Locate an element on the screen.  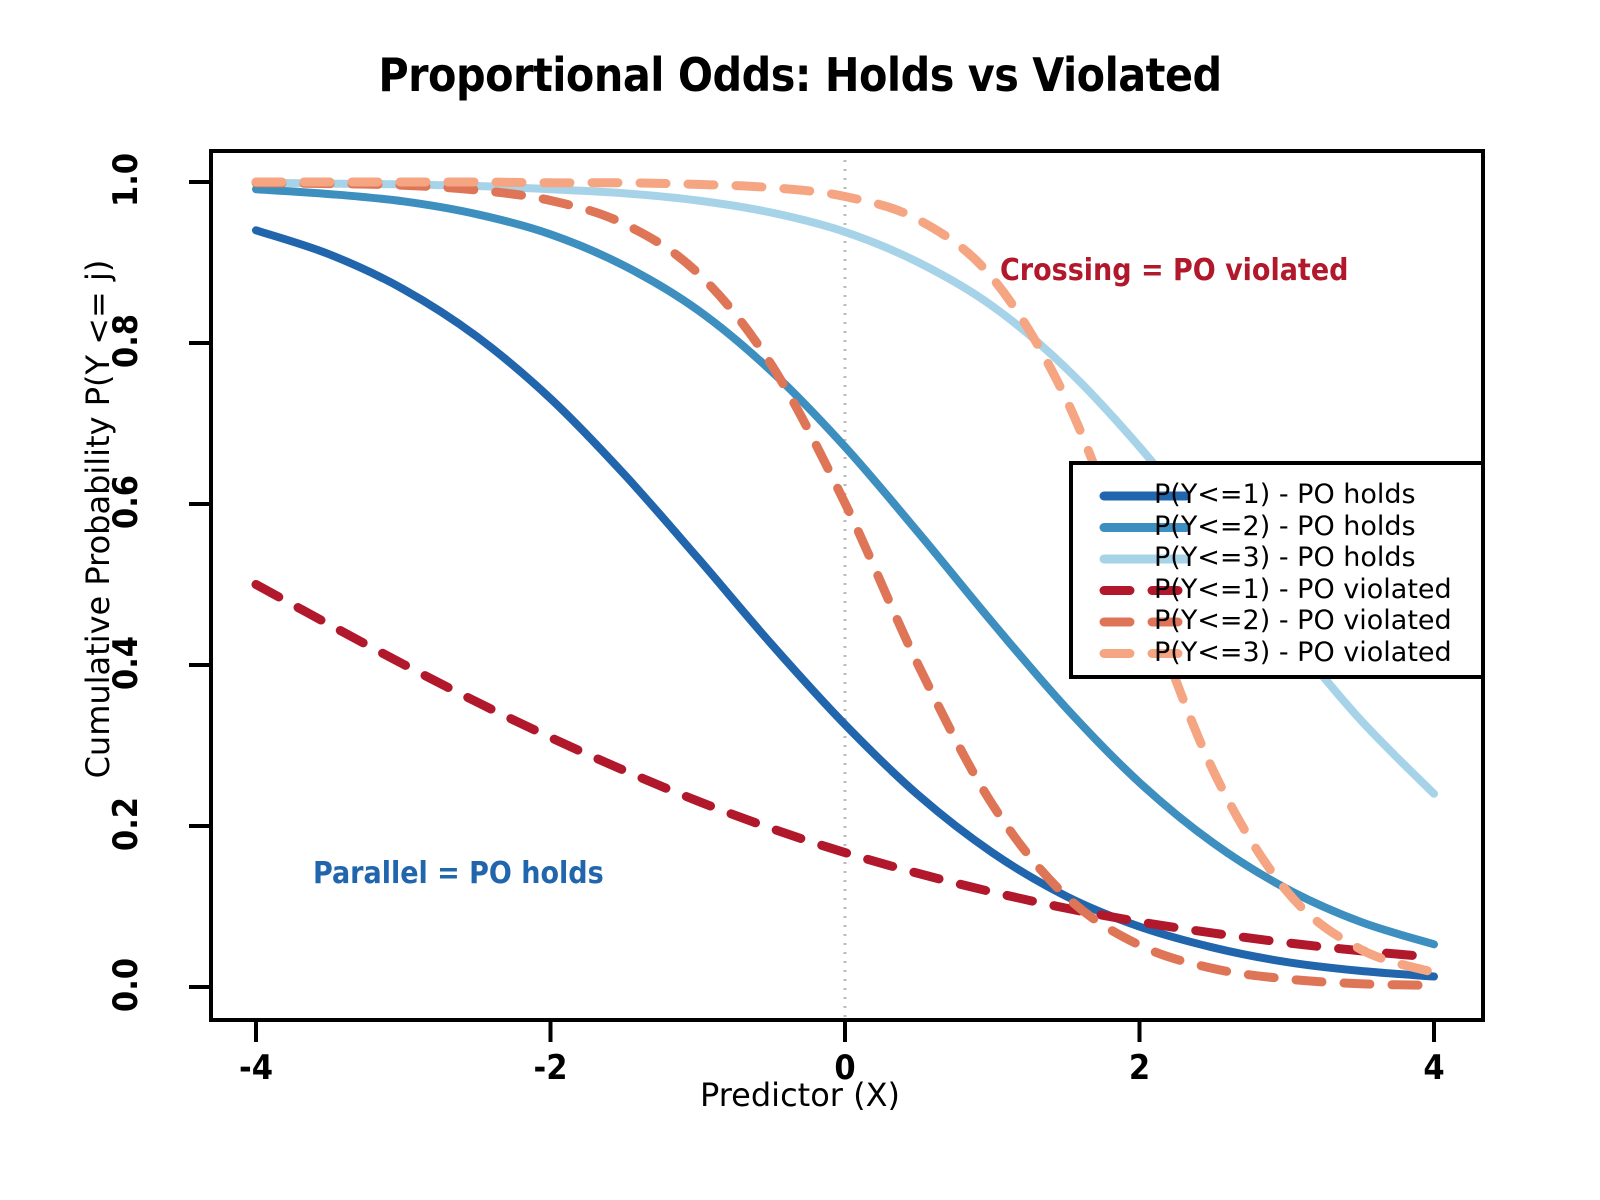
page-title: Proportional Odds: Holds vs Violated is located at coordinates (800, 75).